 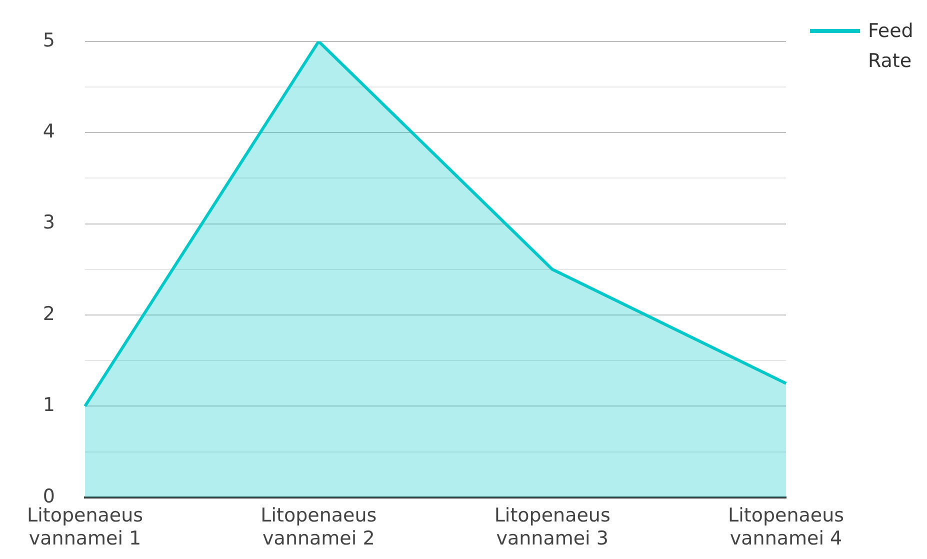 What do you see at coordinates (48, 40) in the screenshot?
I see `y-tick-label: 5` at bounding box center [48, 40].